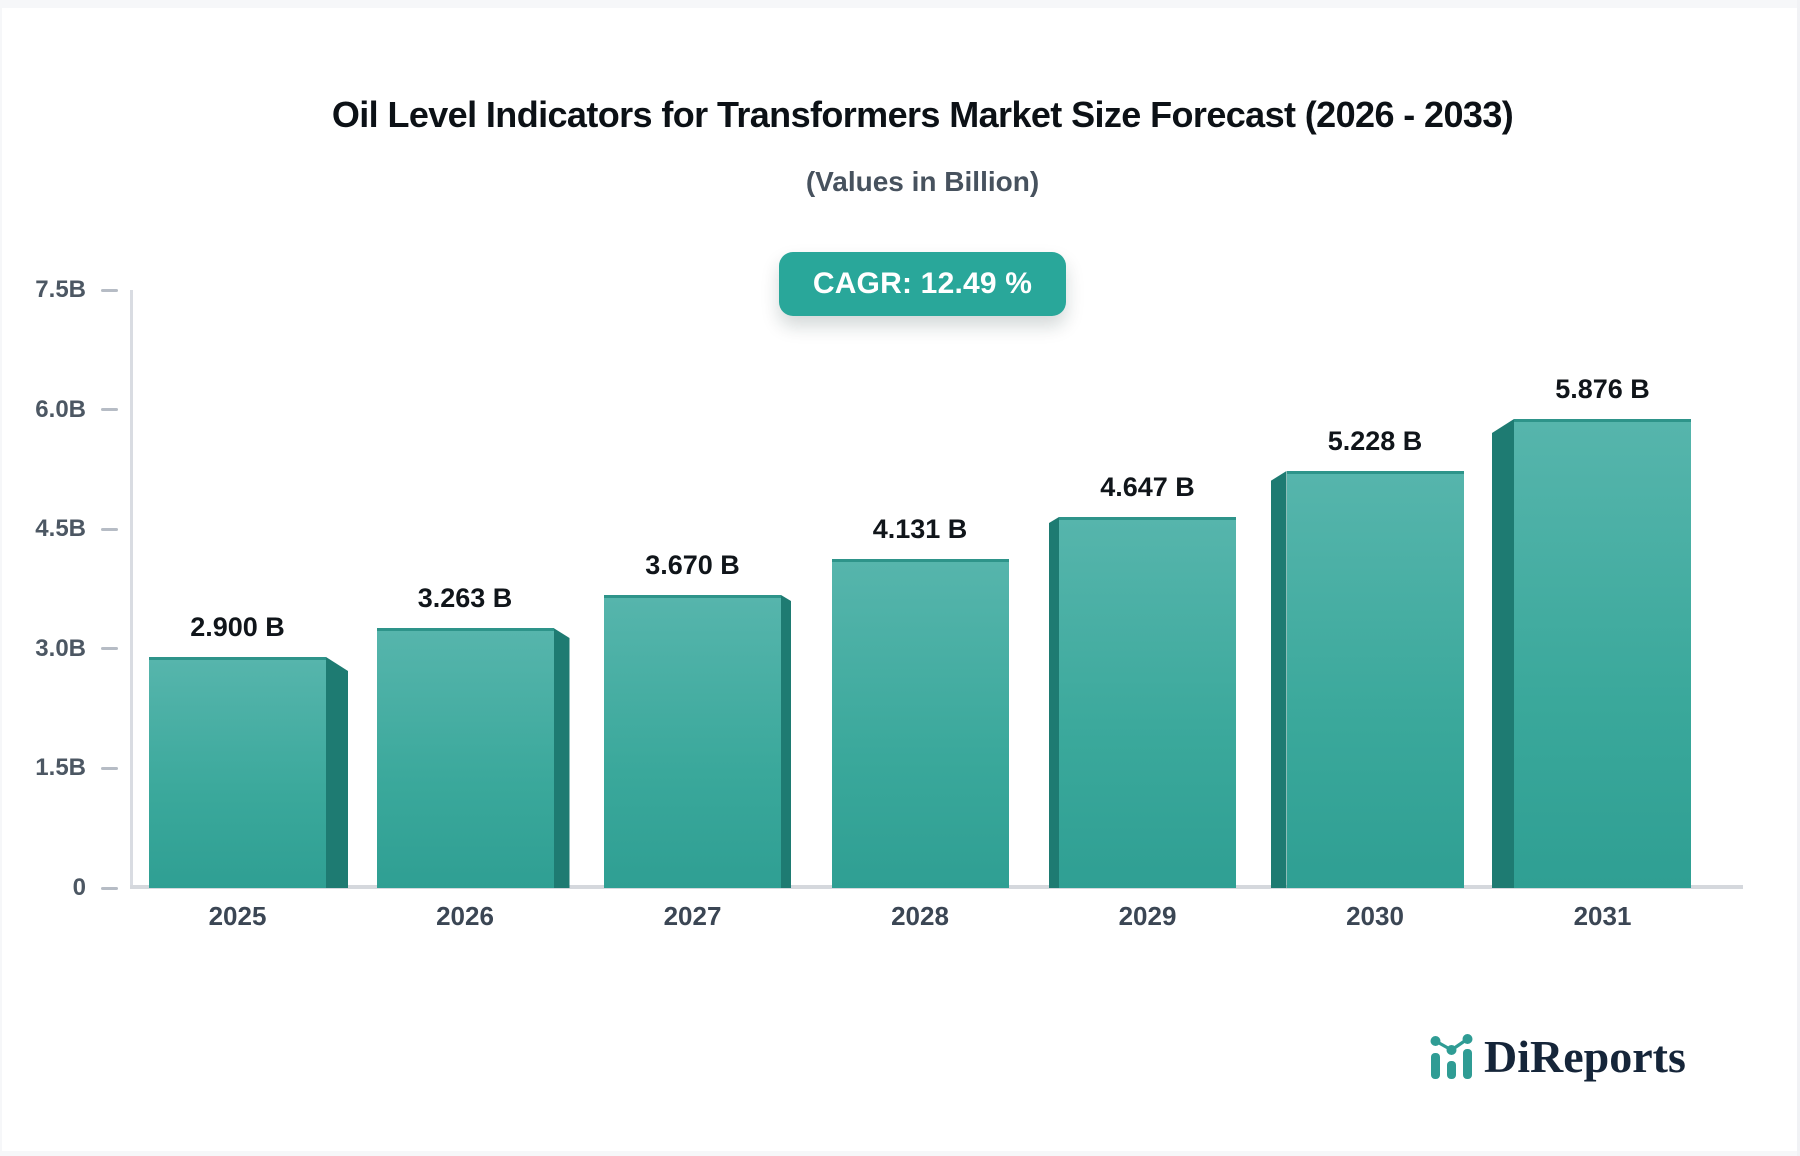 The image size is (1800, 1156). Describe the element at coordinates (60, 648) in the screenshot. I see `y-tick-label-3.0B: 3.0B` at that location.